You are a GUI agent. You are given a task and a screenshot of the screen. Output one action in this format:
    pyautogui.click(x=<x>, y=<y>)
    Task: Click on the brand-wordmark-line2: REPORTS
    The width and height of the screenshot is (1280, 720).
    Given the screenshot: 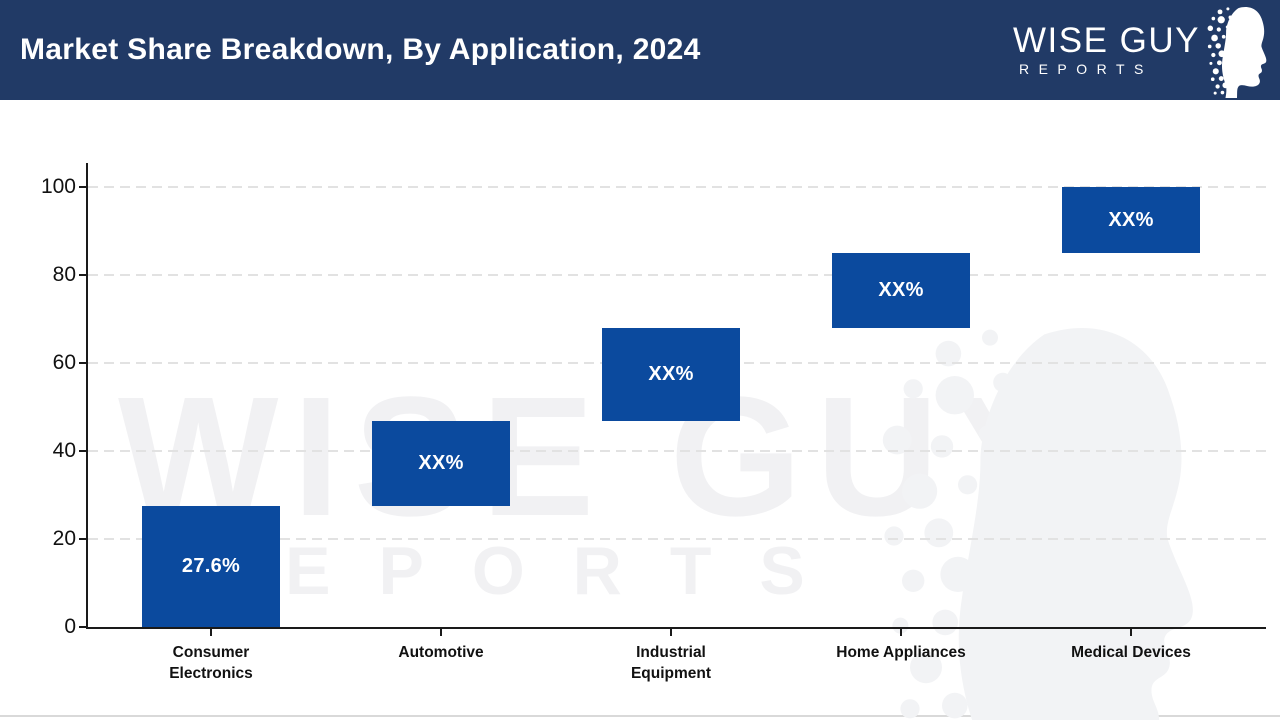 What is the action you would take?
    pyautogui.click(x=1085, y=69)
    